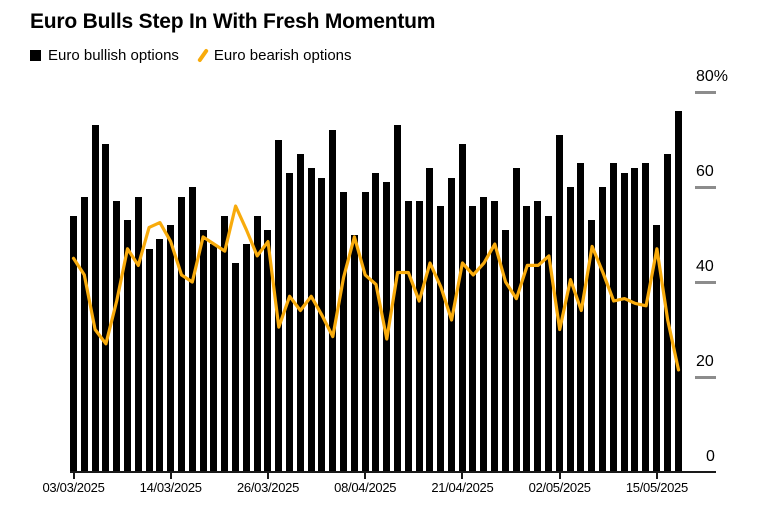 The width and height of the screenshot is (770, 520). Describe the element at coordinates (170, 487) in the screenshot. I see `x-axis-date-label: 14/03/2025` at that location.